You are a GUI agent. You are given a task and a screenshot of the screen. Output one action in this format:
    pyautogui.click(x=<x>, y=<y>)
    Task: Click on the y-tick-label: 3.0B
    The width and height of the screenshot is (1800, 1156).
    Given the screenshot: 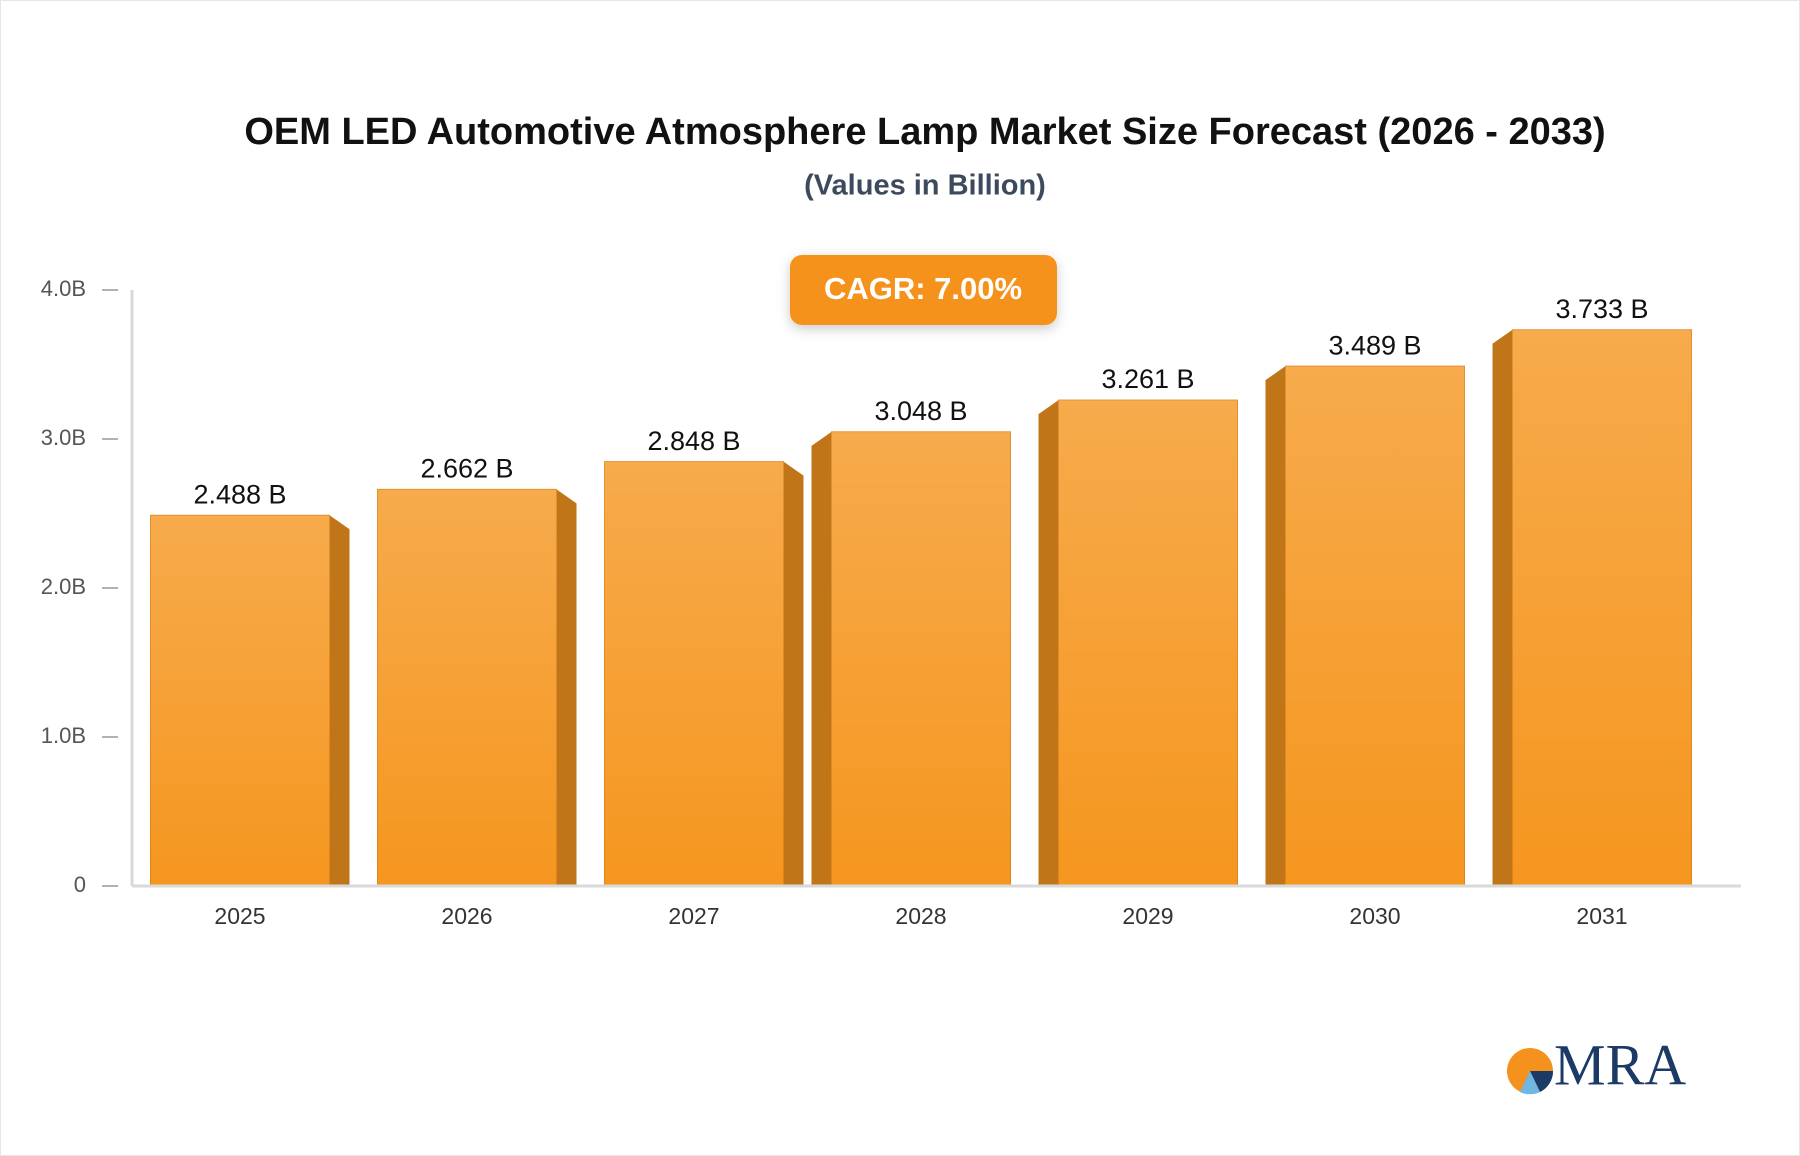 What is the action you would take?
    pyautogui.click(x=63, y=437)
    